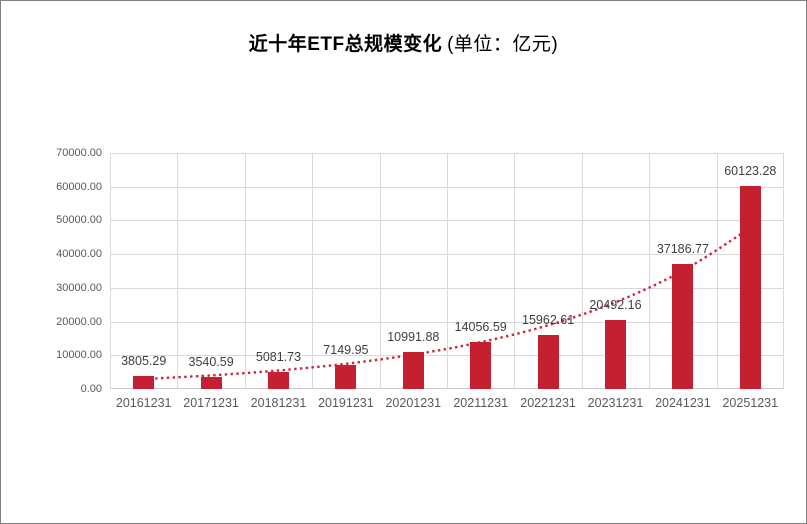 The image size is (807, 524). Describe the element at coordinates (413, 336) in the screenshot. I see `bar-value-label: 10991.88` at that location.